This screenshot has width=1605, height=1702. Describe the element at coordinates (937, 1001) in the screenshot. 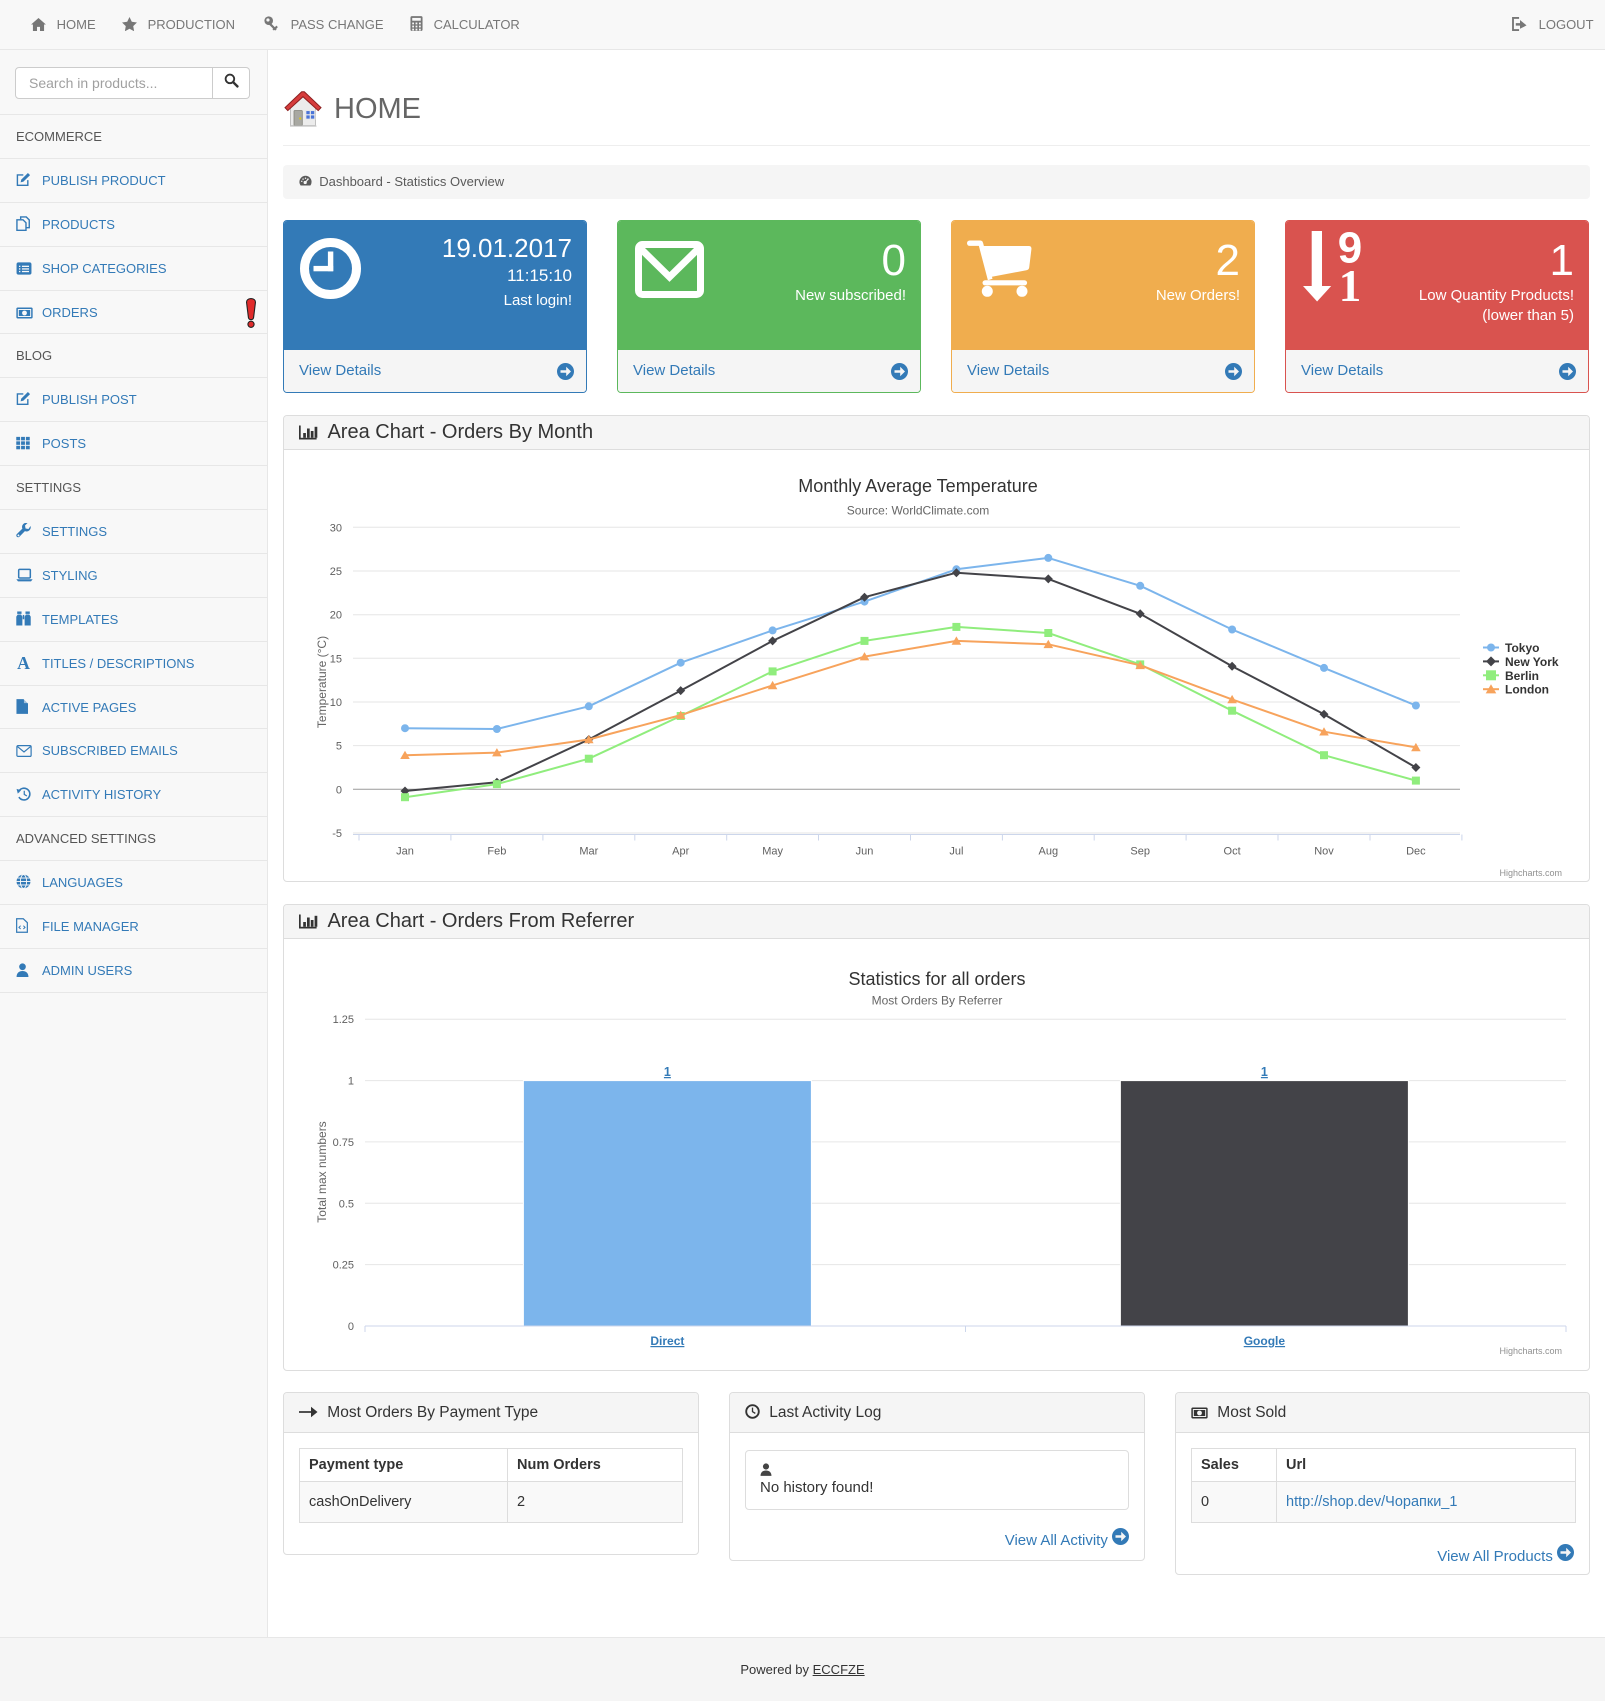

I see `svg-text: Most Orders By Referrer` at that location.